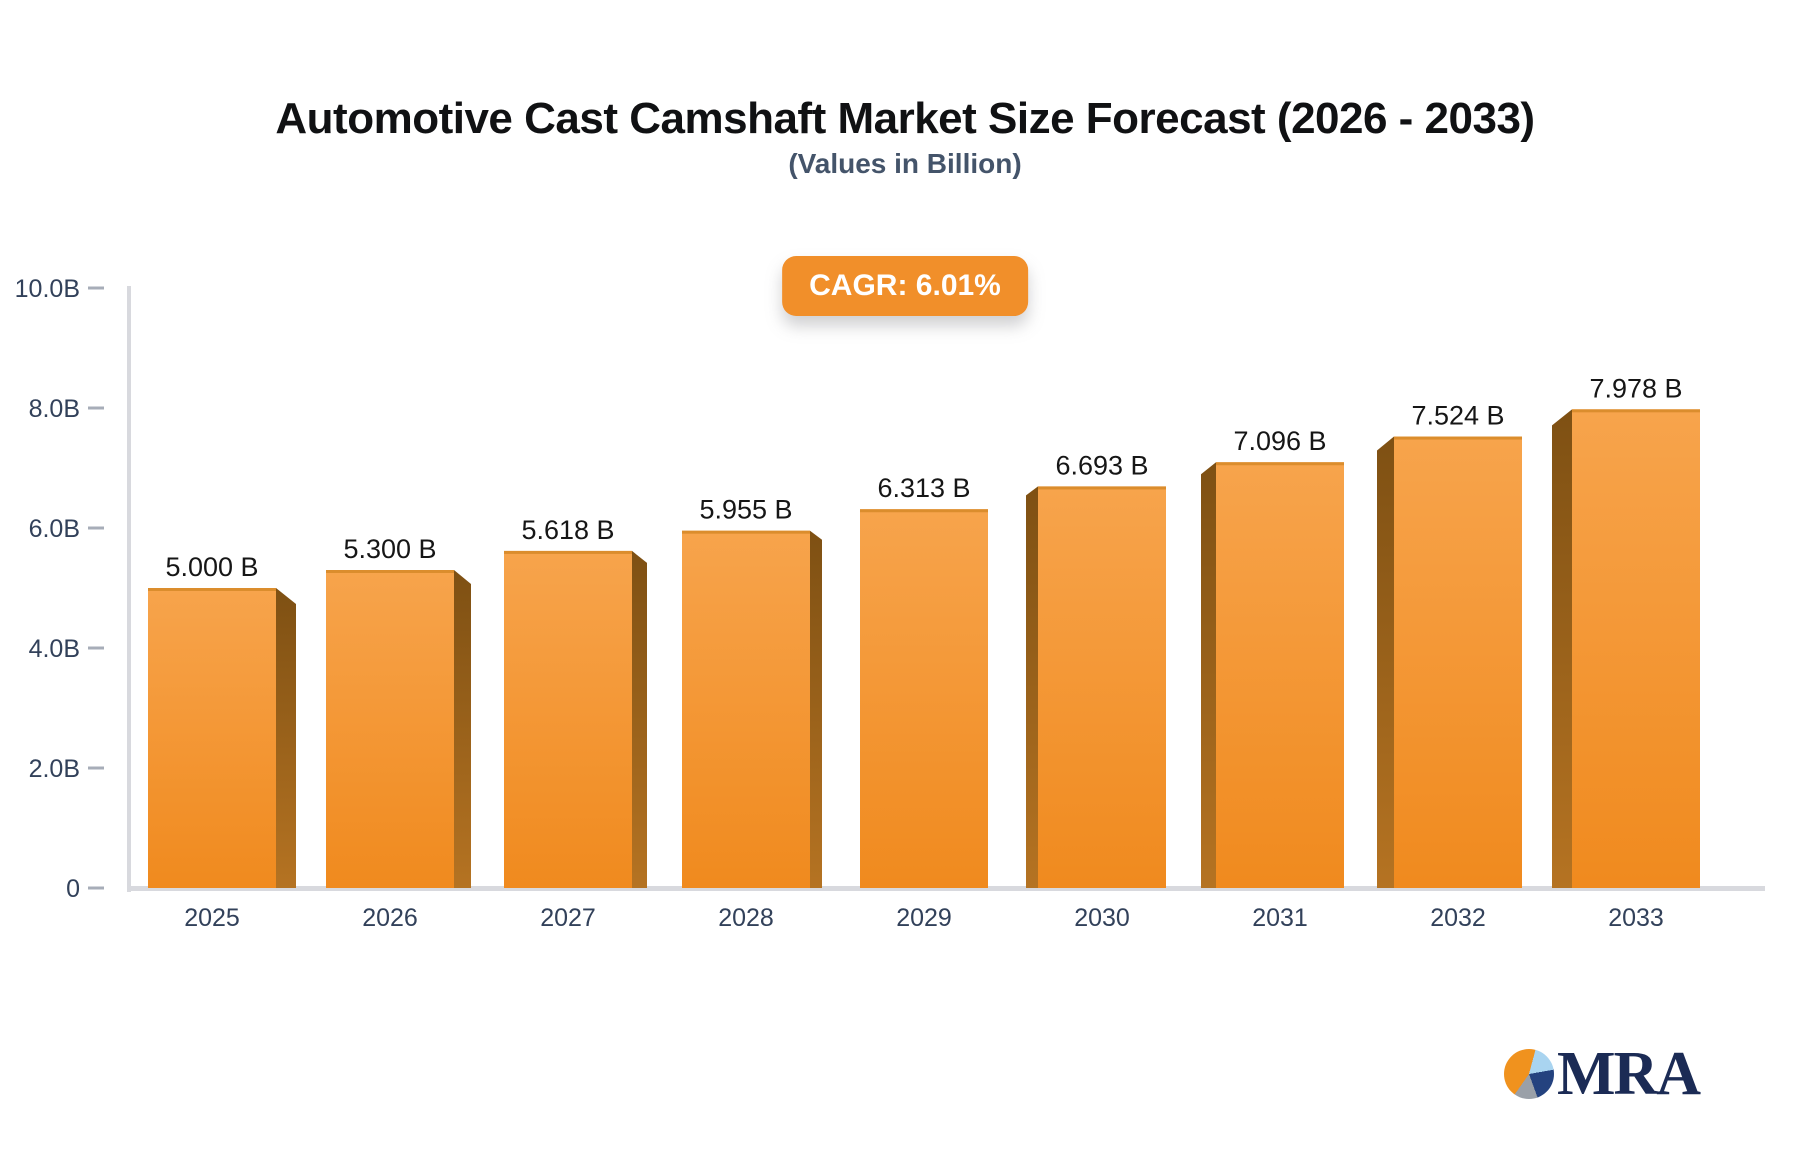 Image resolution: width=1800 pixels, height=1156 pixels. Describe the element at coordinates (1636, 918) in the screenshot. I see `x-axis-year-label: 2033` at that location.